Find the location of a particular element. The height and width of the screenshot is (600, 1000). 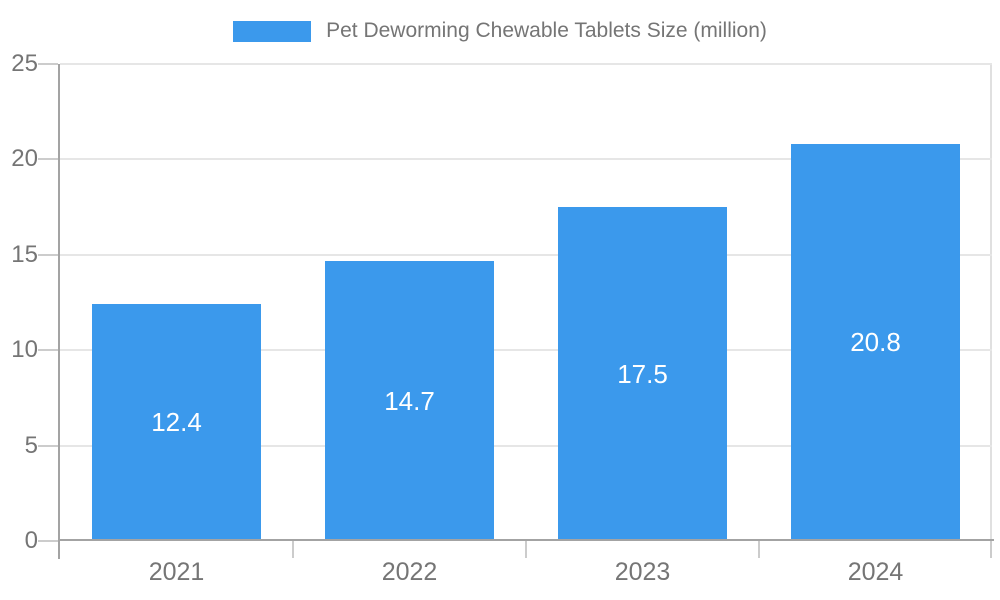

chart-border-right is located at coordinates (991, 311).